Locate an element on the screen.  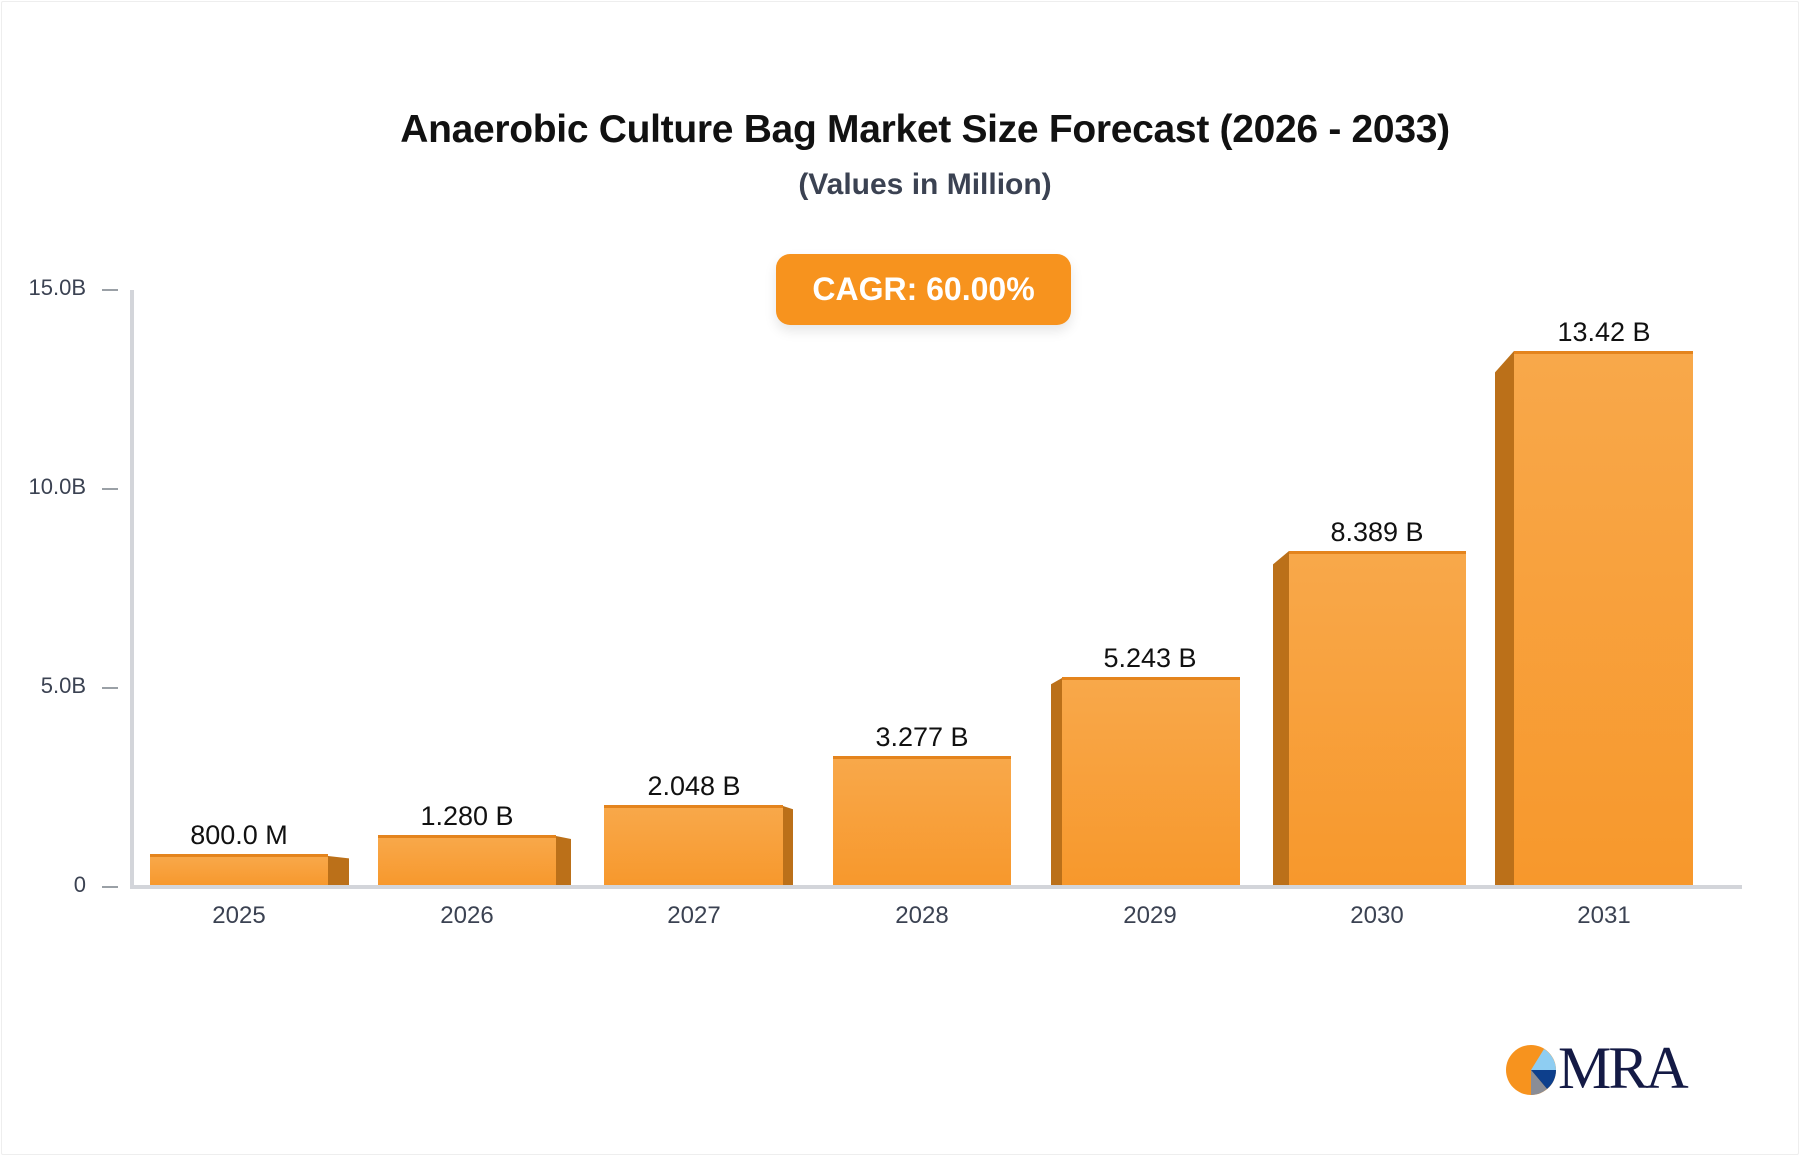
y-tick-label: 0 is located at coordinates (79, 884).